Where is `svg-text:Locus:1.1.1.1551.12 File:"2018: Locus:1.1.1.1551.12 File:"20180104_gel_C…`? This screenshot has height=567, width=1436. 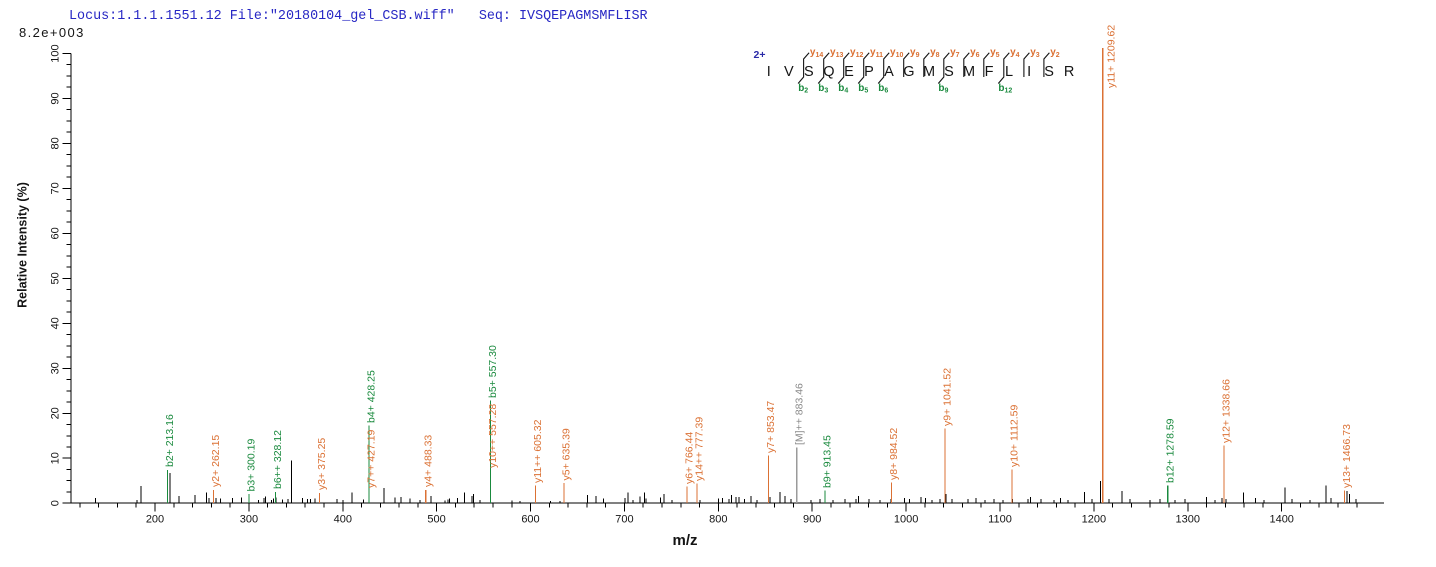
svg-text:Locus:1.1.1.1551.12 File:"2018: Locus:1.1.1.1551.12 File:"20180104_gel_C… is located at coordinates (358, 16).